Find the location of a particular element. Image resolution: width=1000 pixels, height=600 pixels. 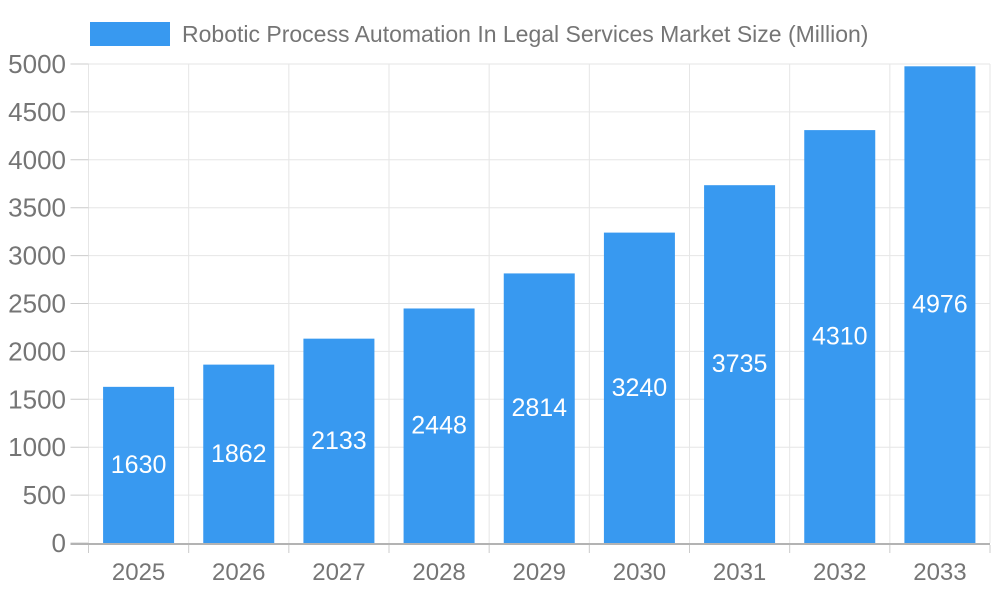

bar-value-label: 3240 is located at coordinates (640, 388).